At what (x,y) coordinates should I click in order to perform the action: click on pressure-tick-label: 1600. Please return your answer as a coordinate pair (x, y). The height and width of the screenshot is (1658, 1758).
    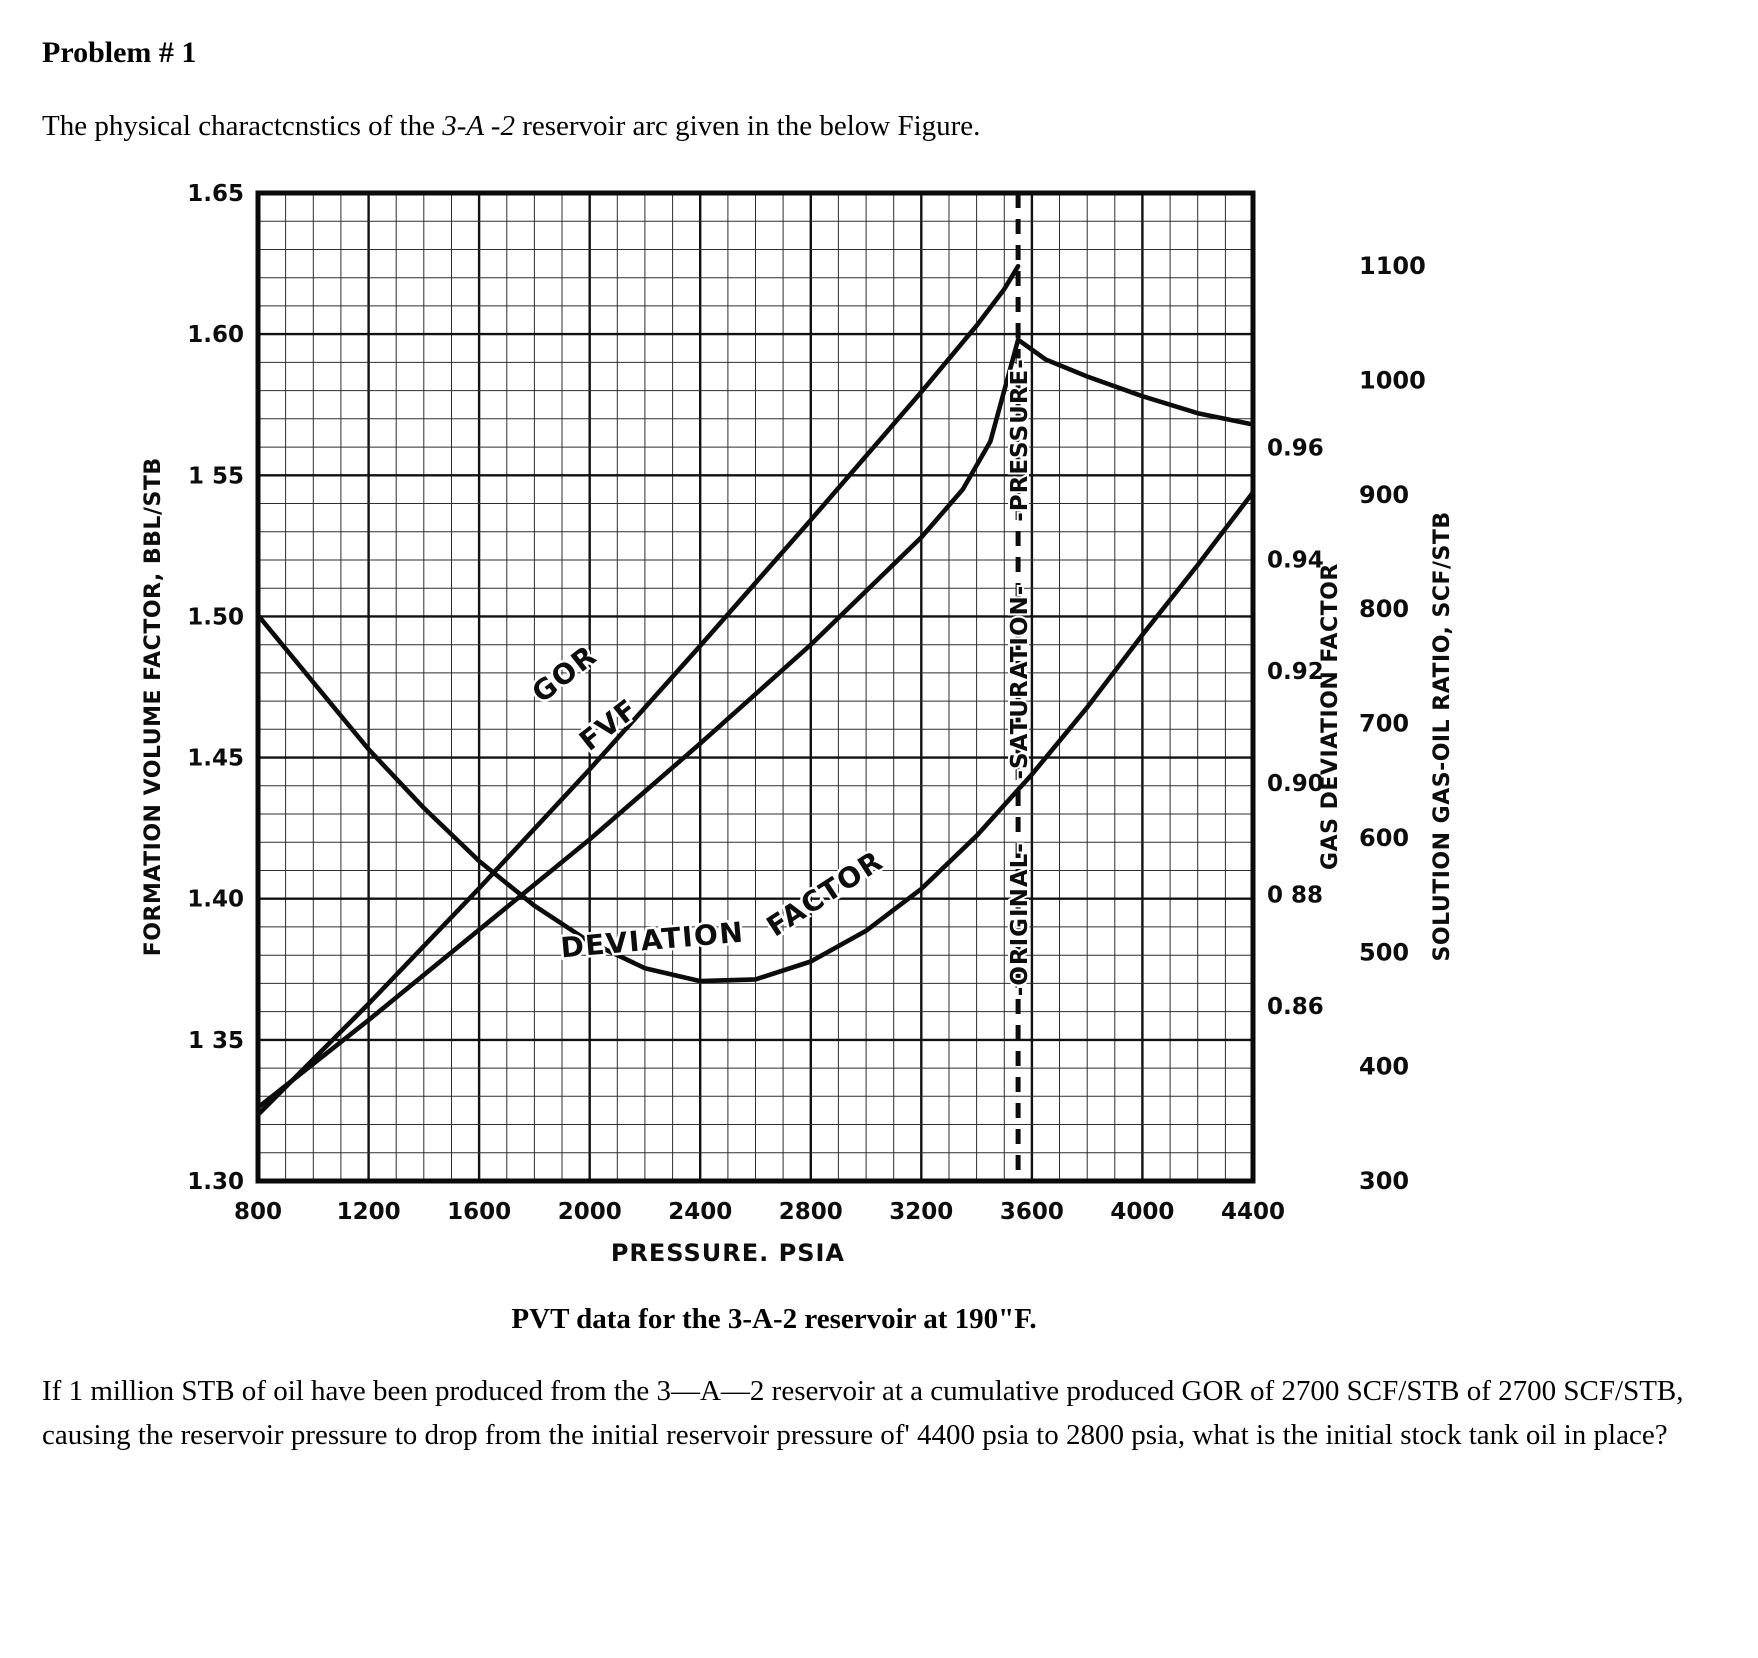
    Looking at the image, I should click on (479, 1212).